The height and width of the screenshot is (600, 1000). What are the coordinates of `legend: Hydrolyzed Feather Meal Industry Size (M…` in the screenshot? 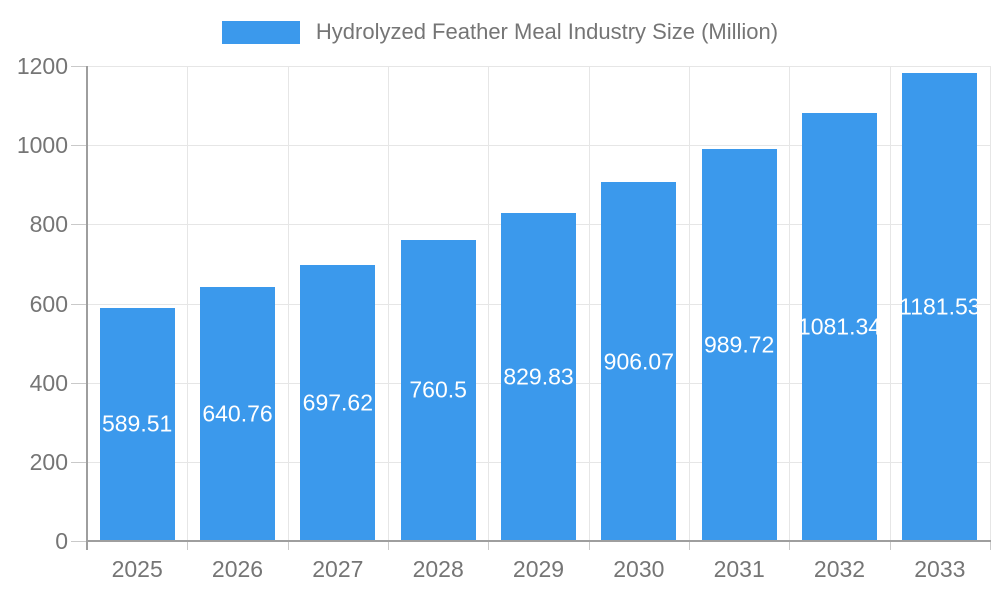 It's located at (500, 32).